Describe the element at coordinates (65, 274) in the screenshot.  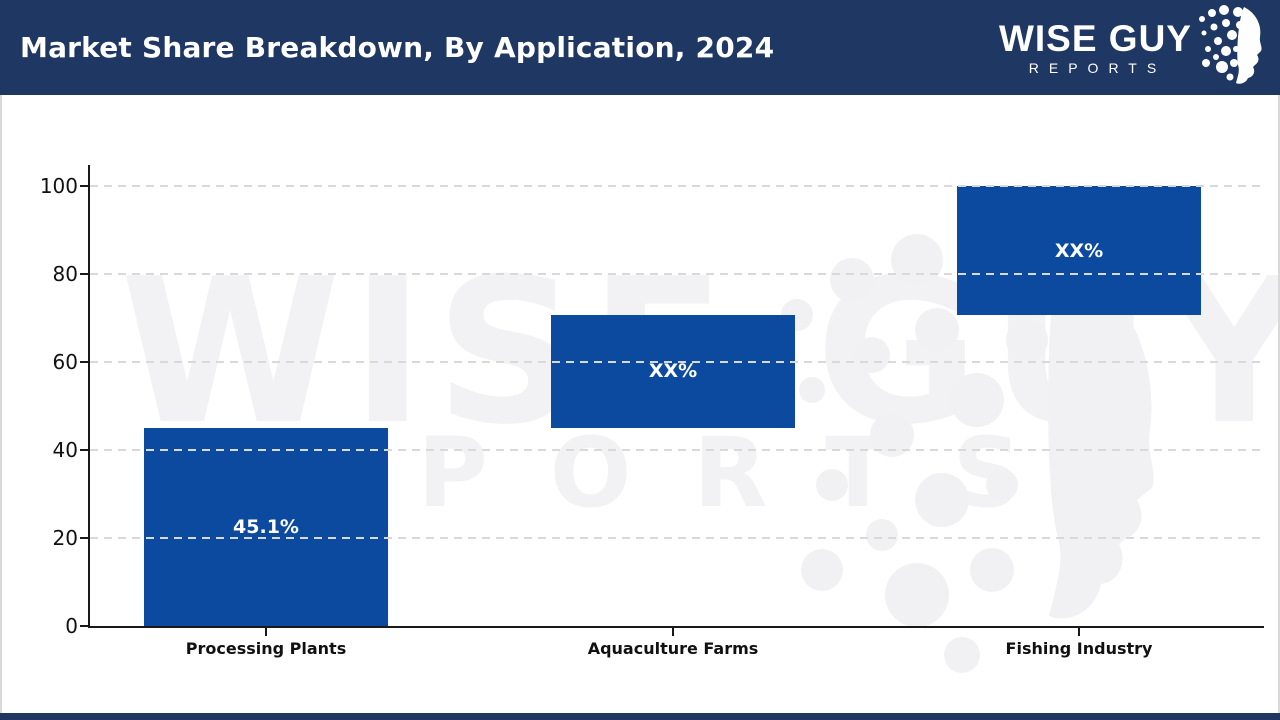
I see `y-tick-label: 80` at that location.